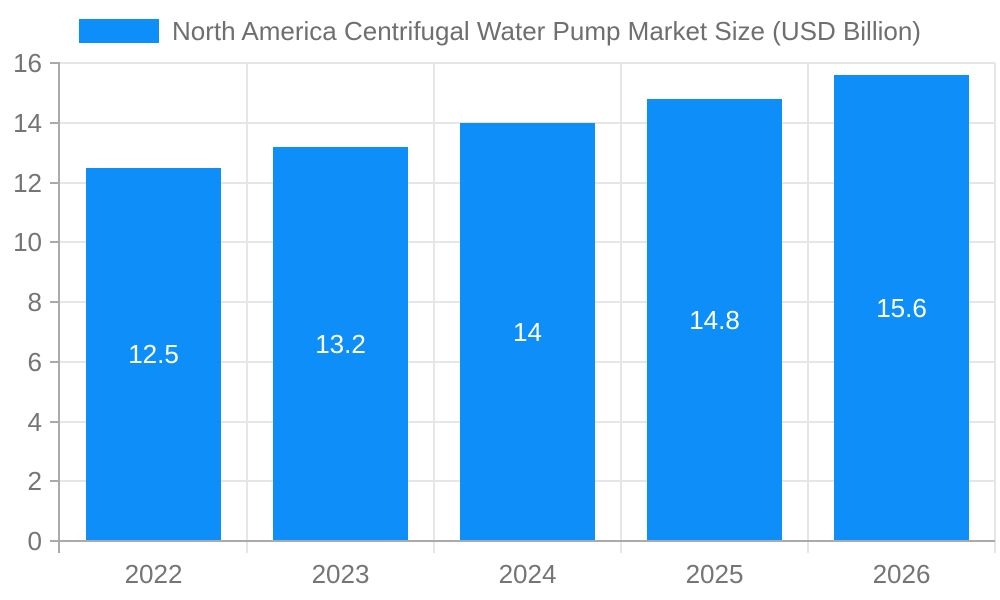  What do you see at coordinates (34, 421) in the screenshot?
I see `y-axis-label: 4` at bounding box center [34, 421].